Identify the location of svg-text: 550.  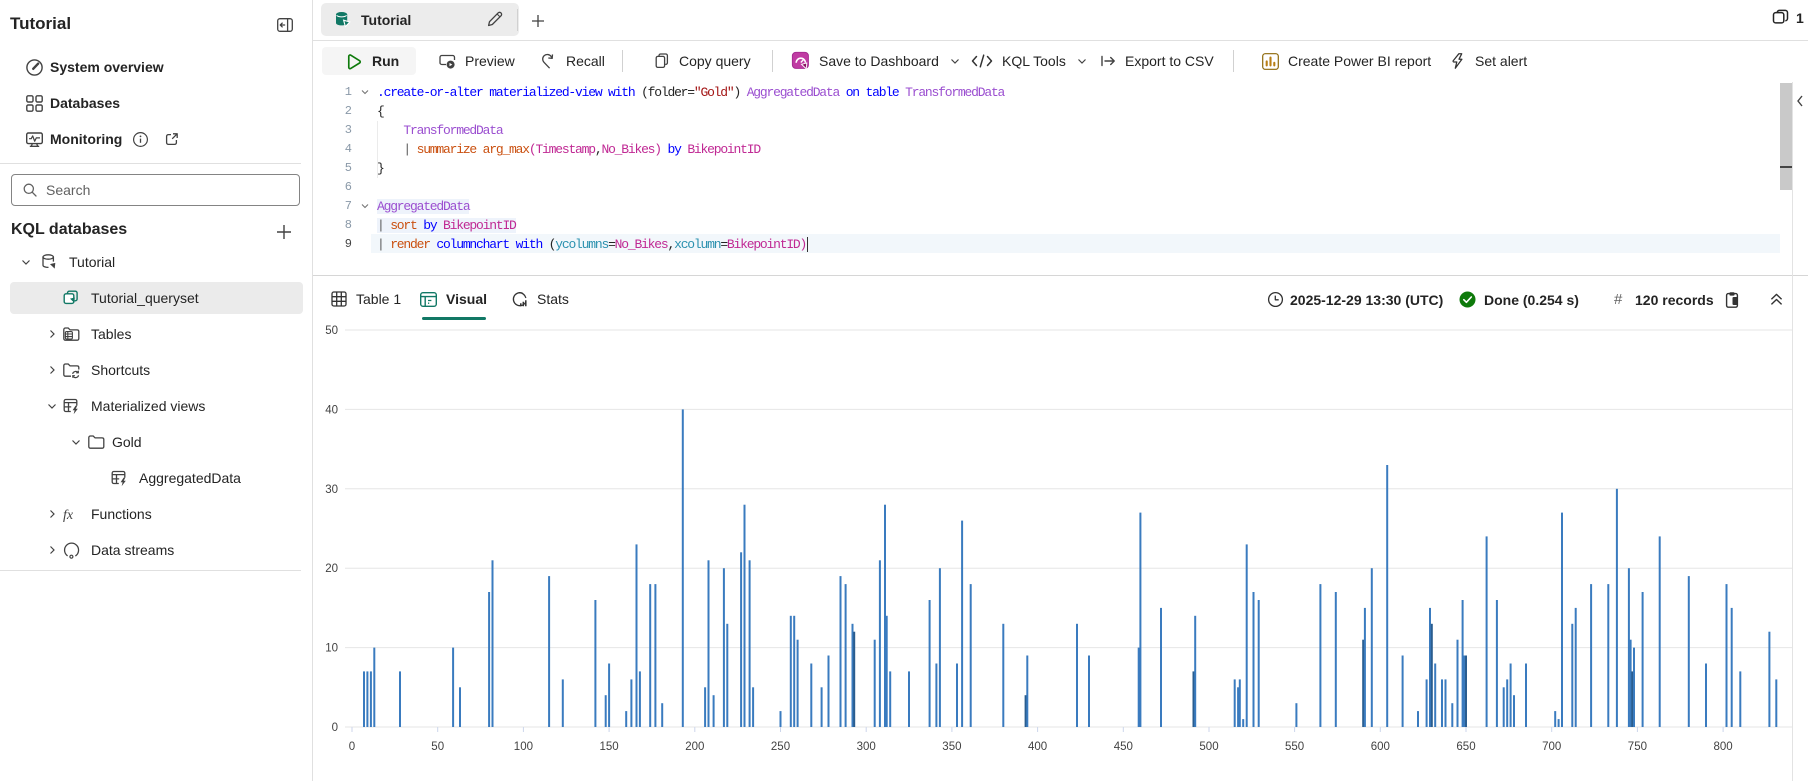
(1294, 747).